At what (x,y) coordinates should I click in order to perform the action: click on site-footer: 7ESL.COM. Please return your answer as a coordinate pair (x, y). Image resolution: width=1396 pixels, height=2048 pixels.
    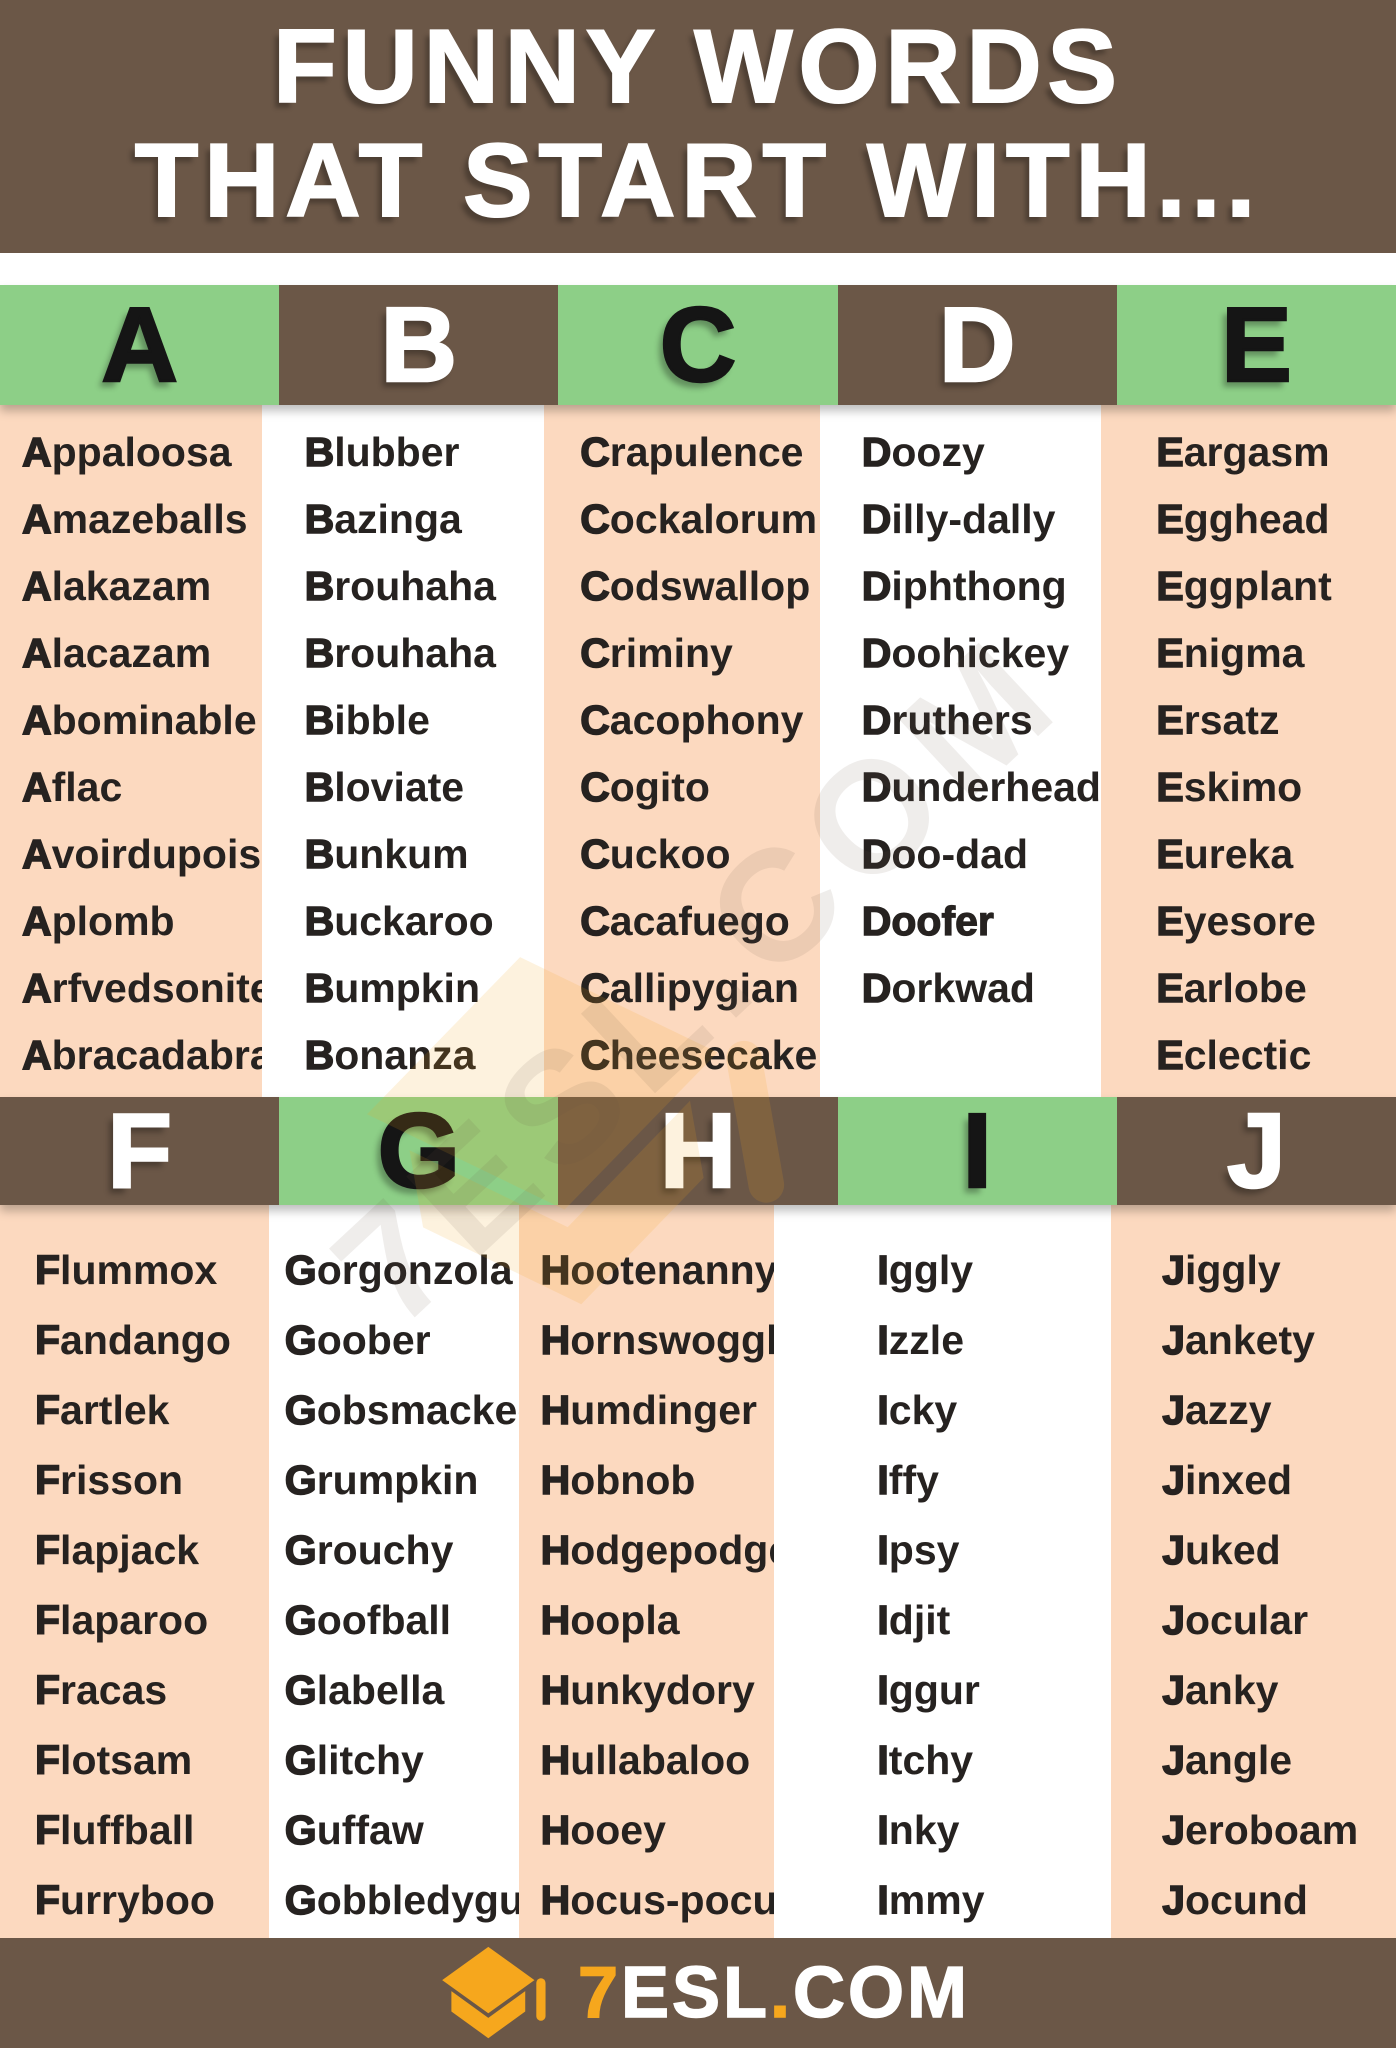
    Looking at the image, I should click on (698, 1993).